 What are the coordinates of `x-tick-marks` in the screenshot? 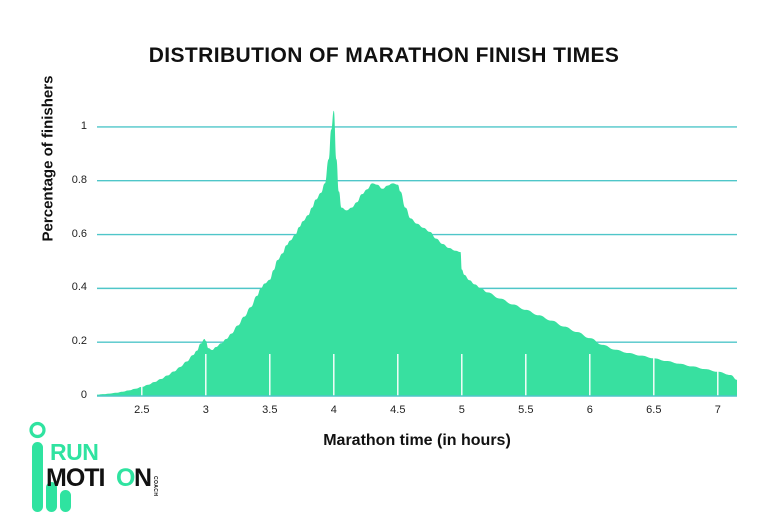 It's located at (430, 375).